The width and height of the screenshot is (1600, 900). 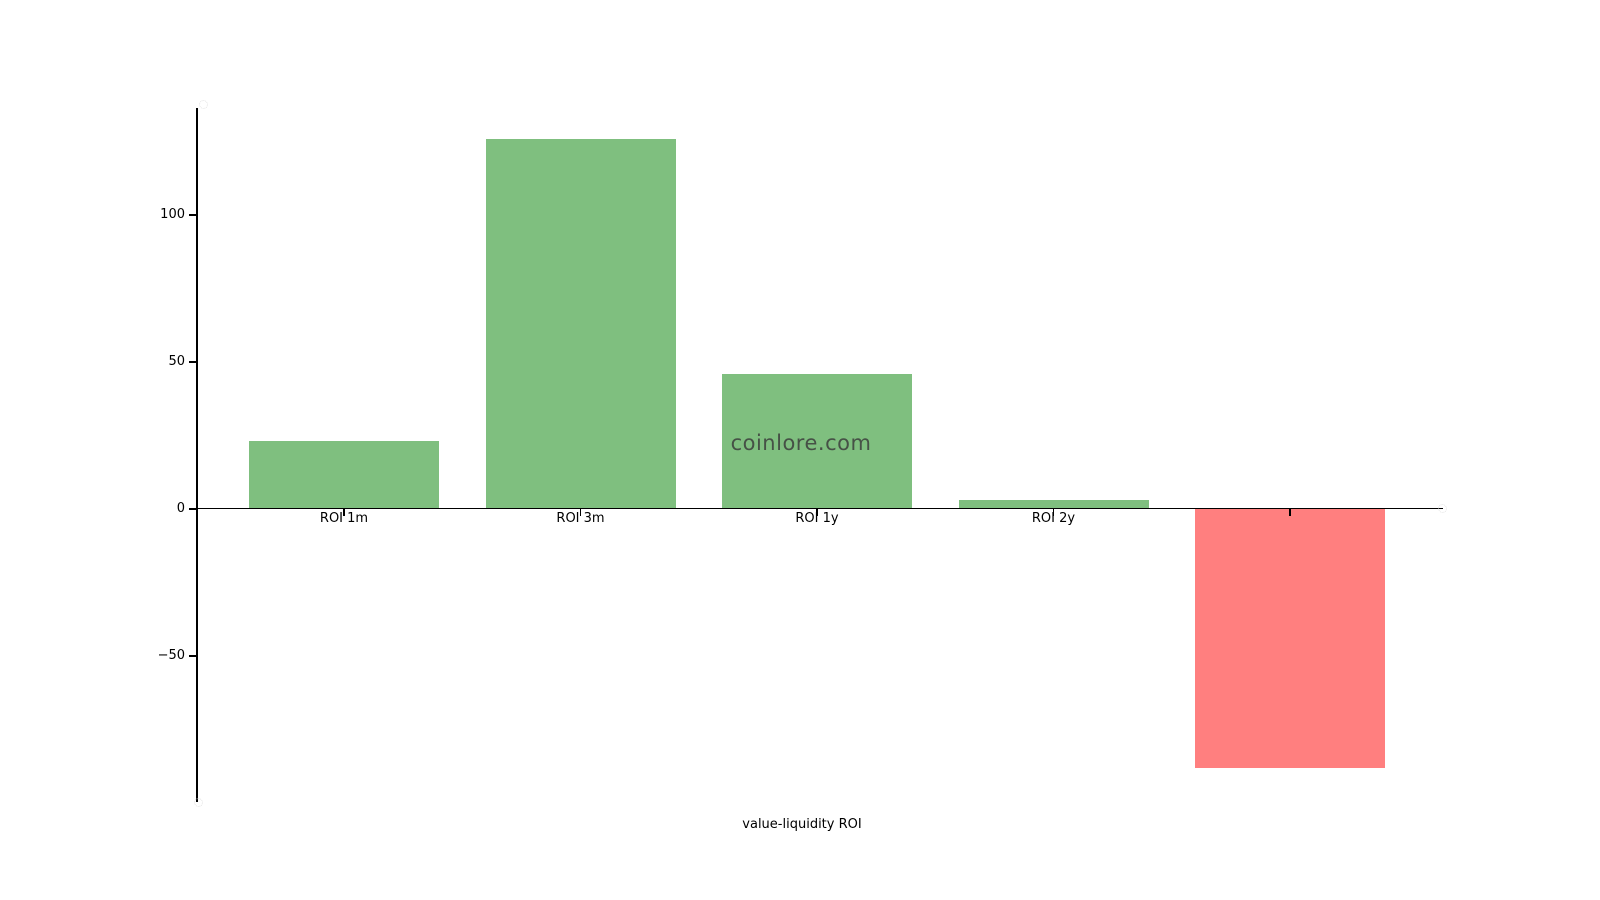 What do you see at coordinates (1053, 518) in the screenshot?
I see `x-tick-label-roi-2y: ROI 2y` at bounding box center [1053, 518].